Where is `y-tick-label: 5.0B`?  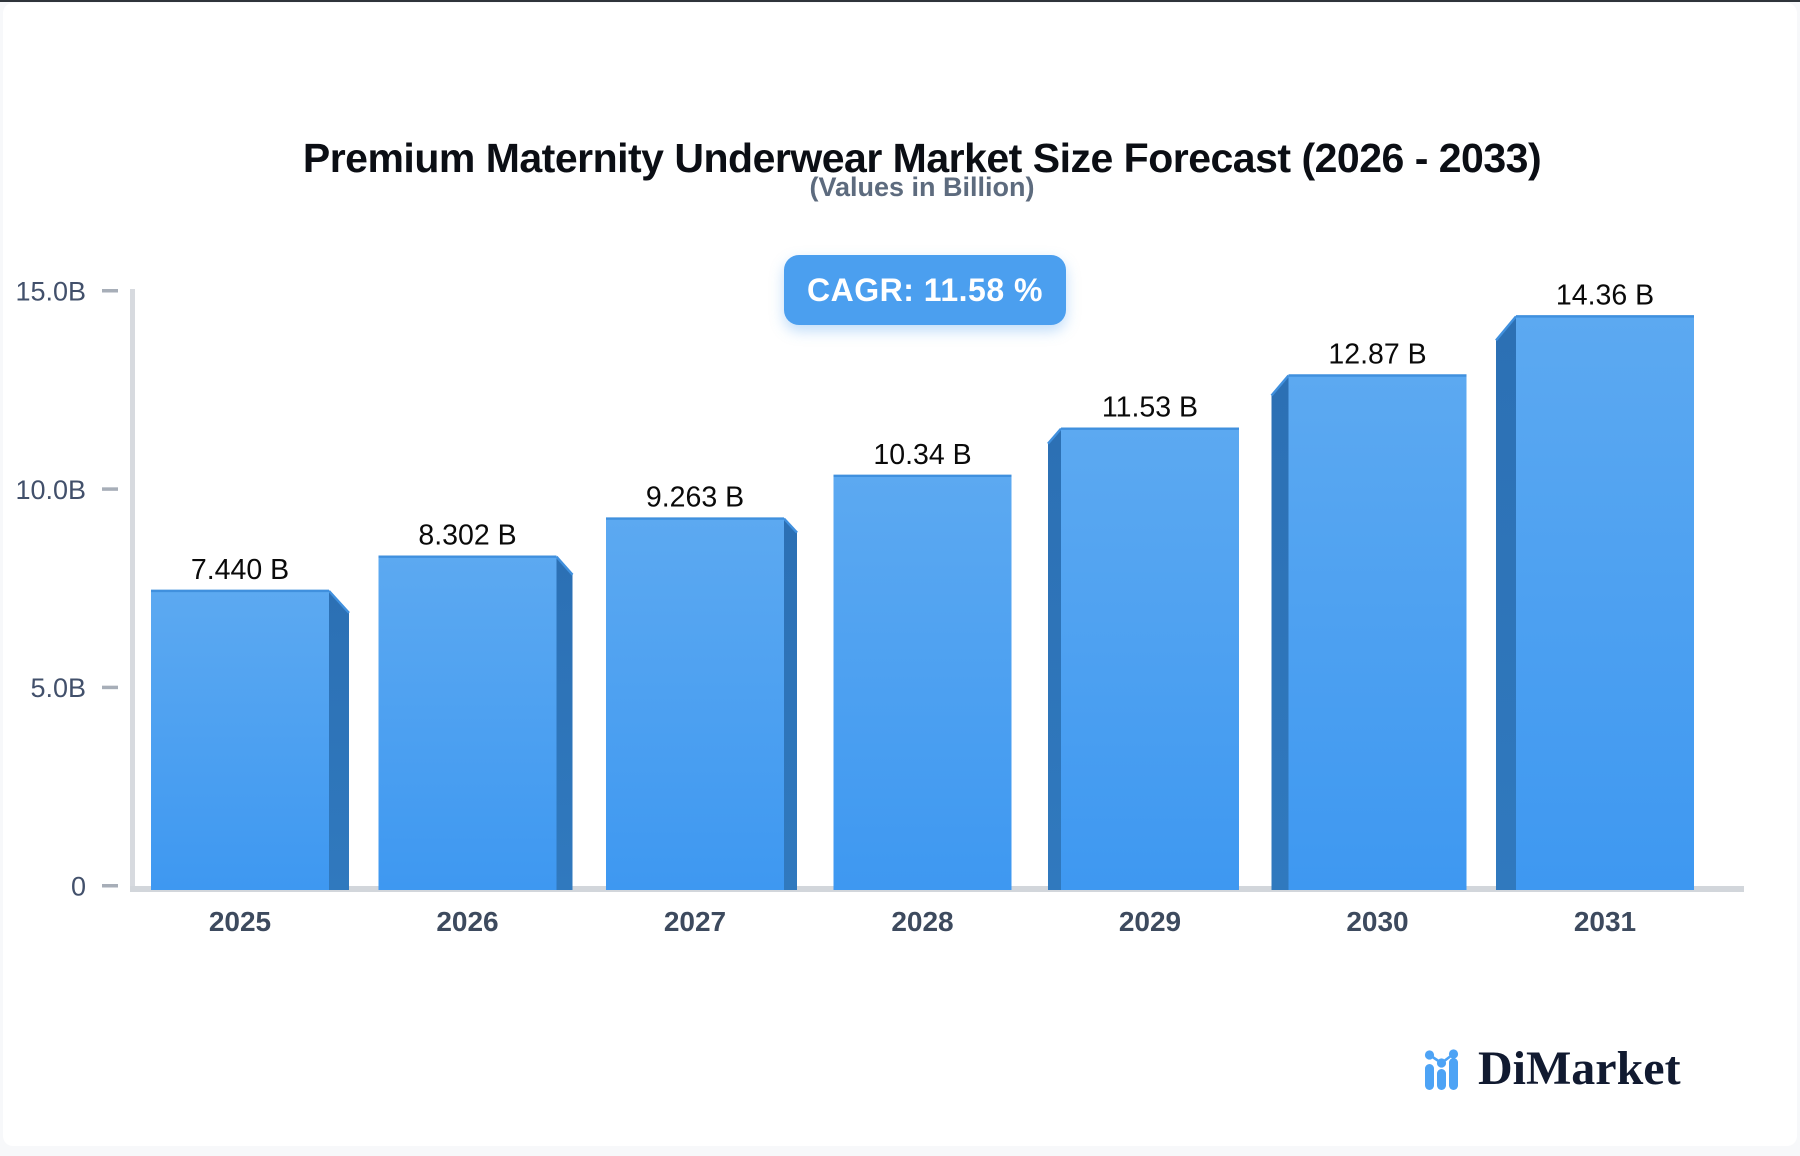 y-tick-label: 5.0B is located at coordinates (58, 688).